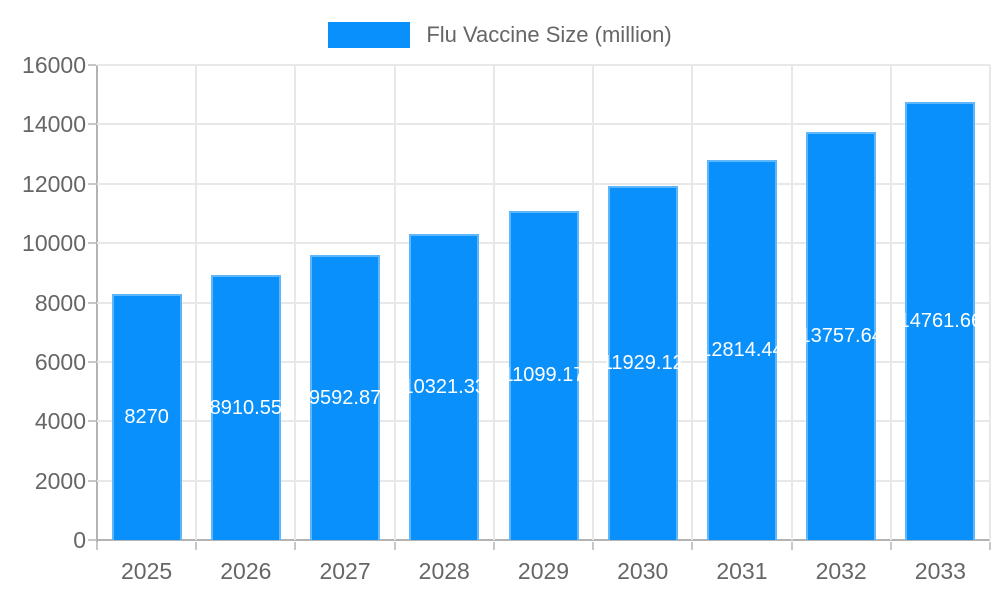  I want to click on bar-2029, so click(543, 375).